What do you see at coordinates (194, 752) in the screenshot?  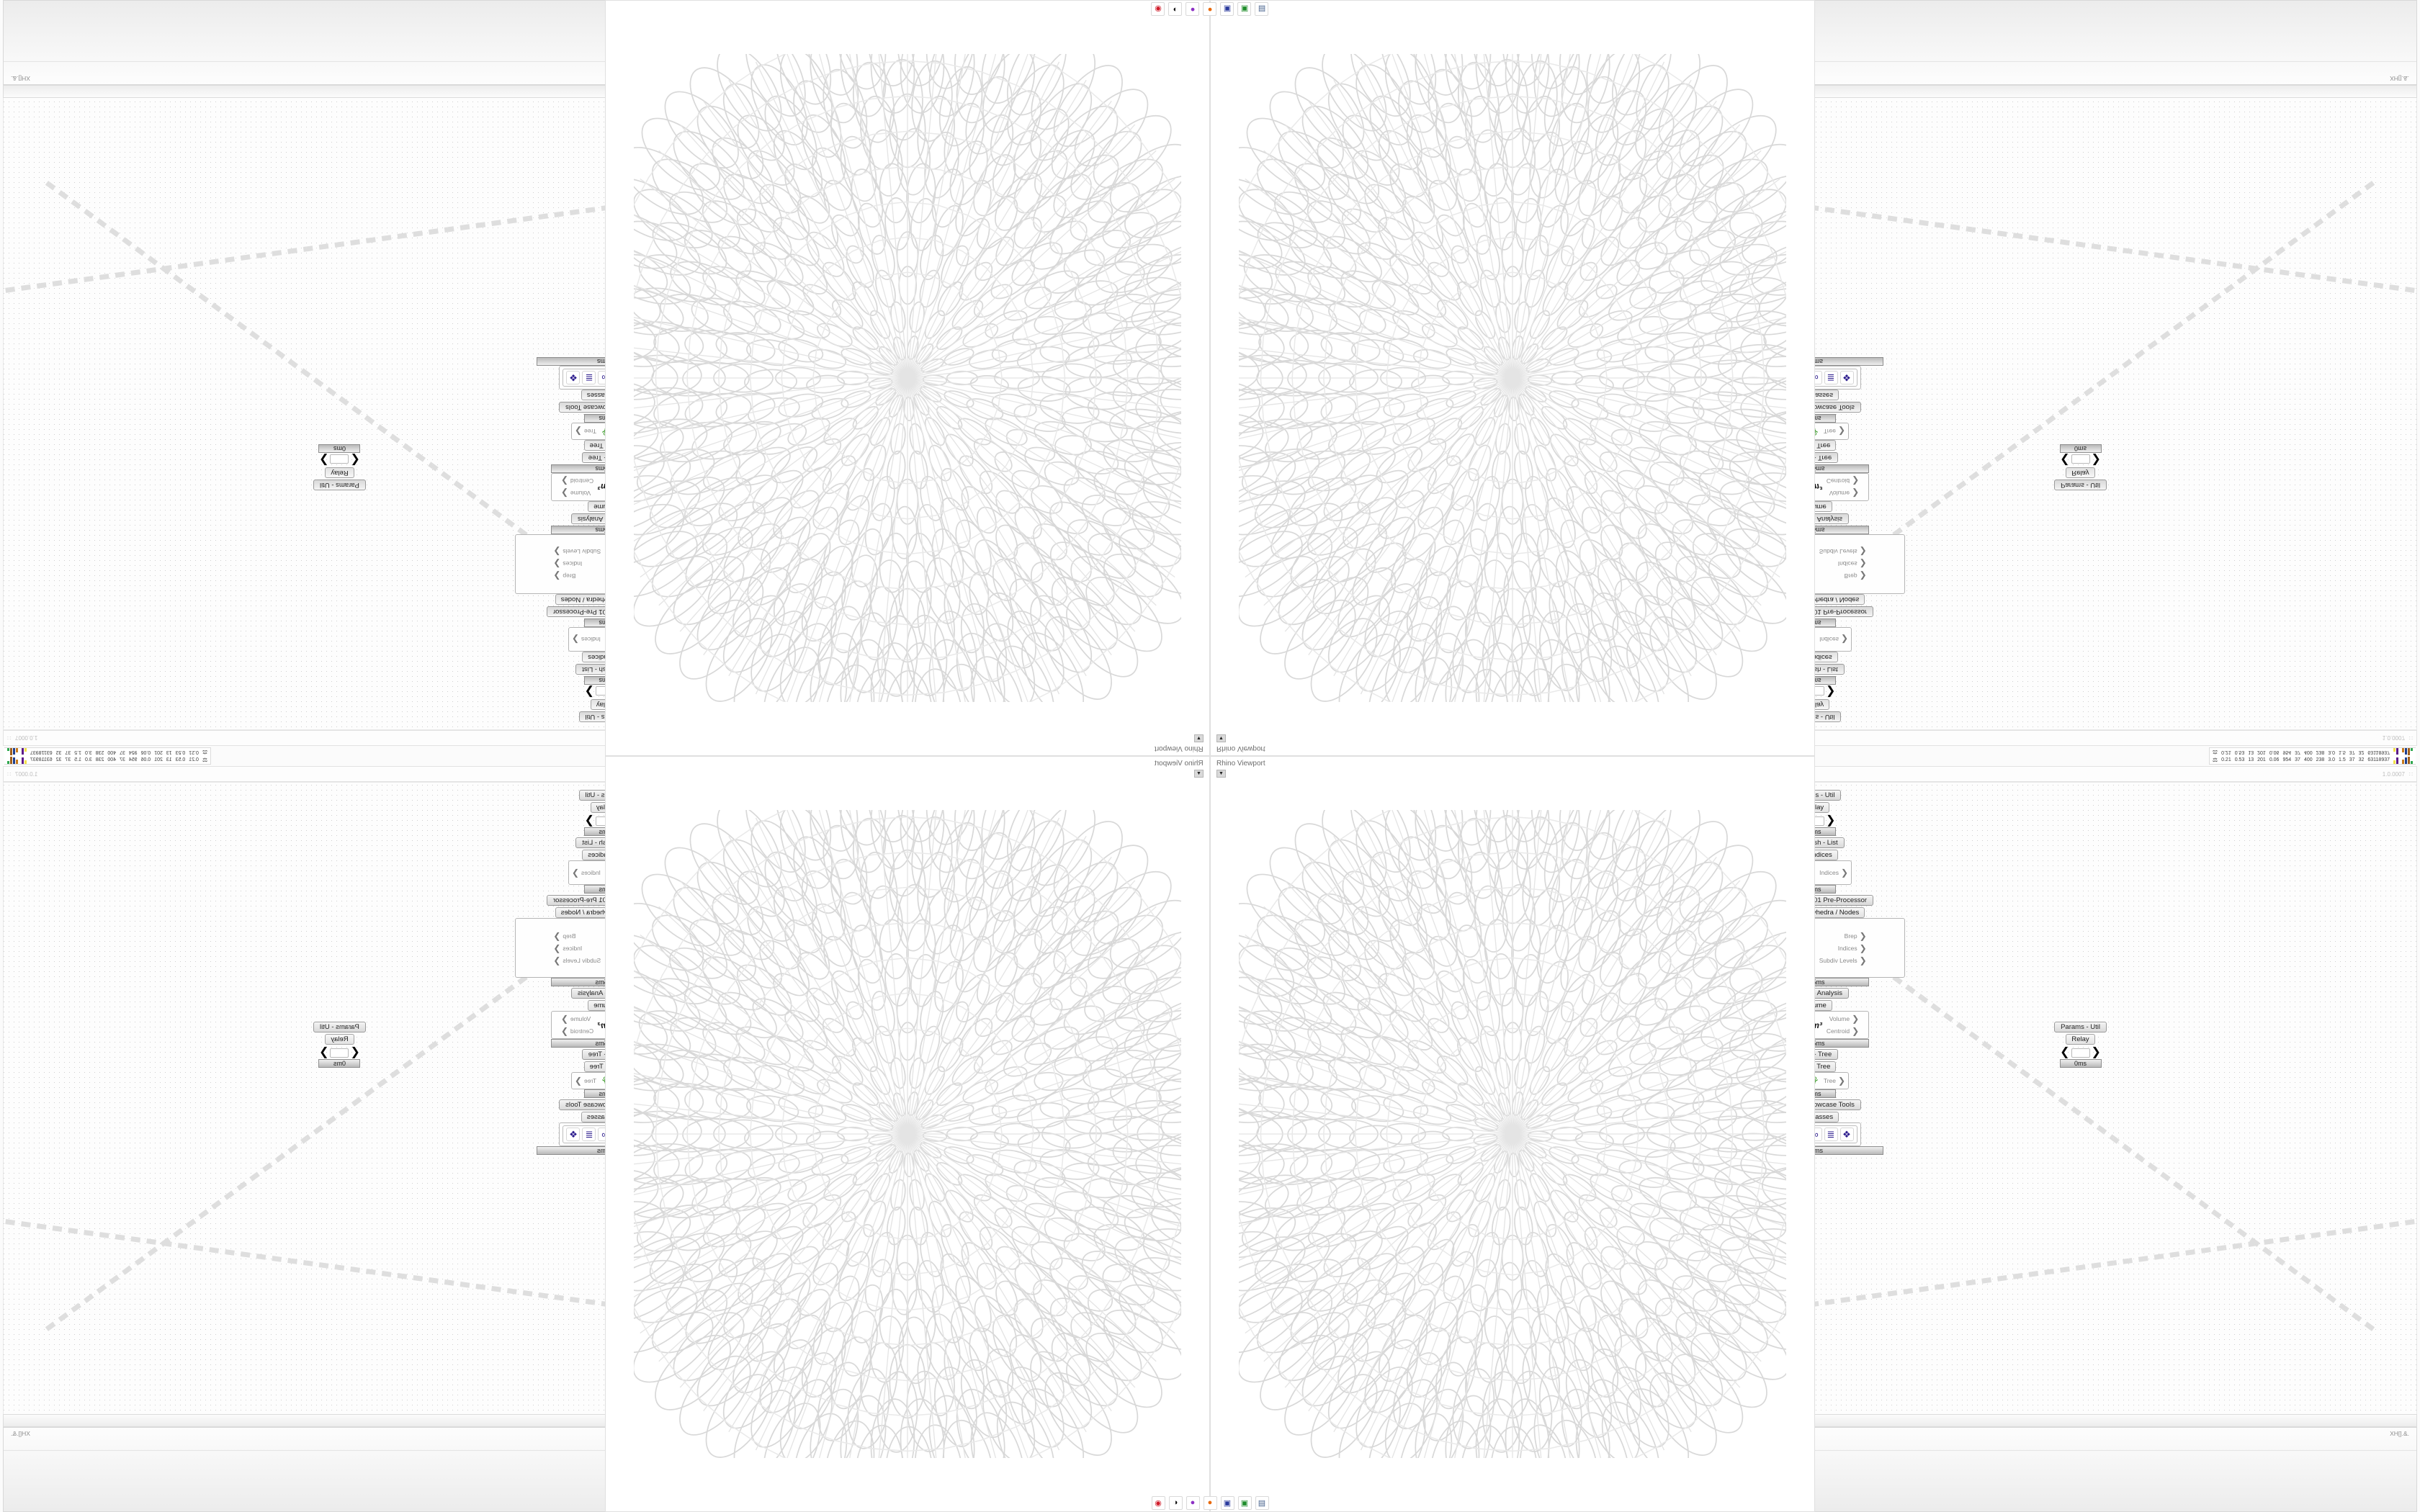 I see `stat-value-0: 0.21` at bounding box center [194, 752].